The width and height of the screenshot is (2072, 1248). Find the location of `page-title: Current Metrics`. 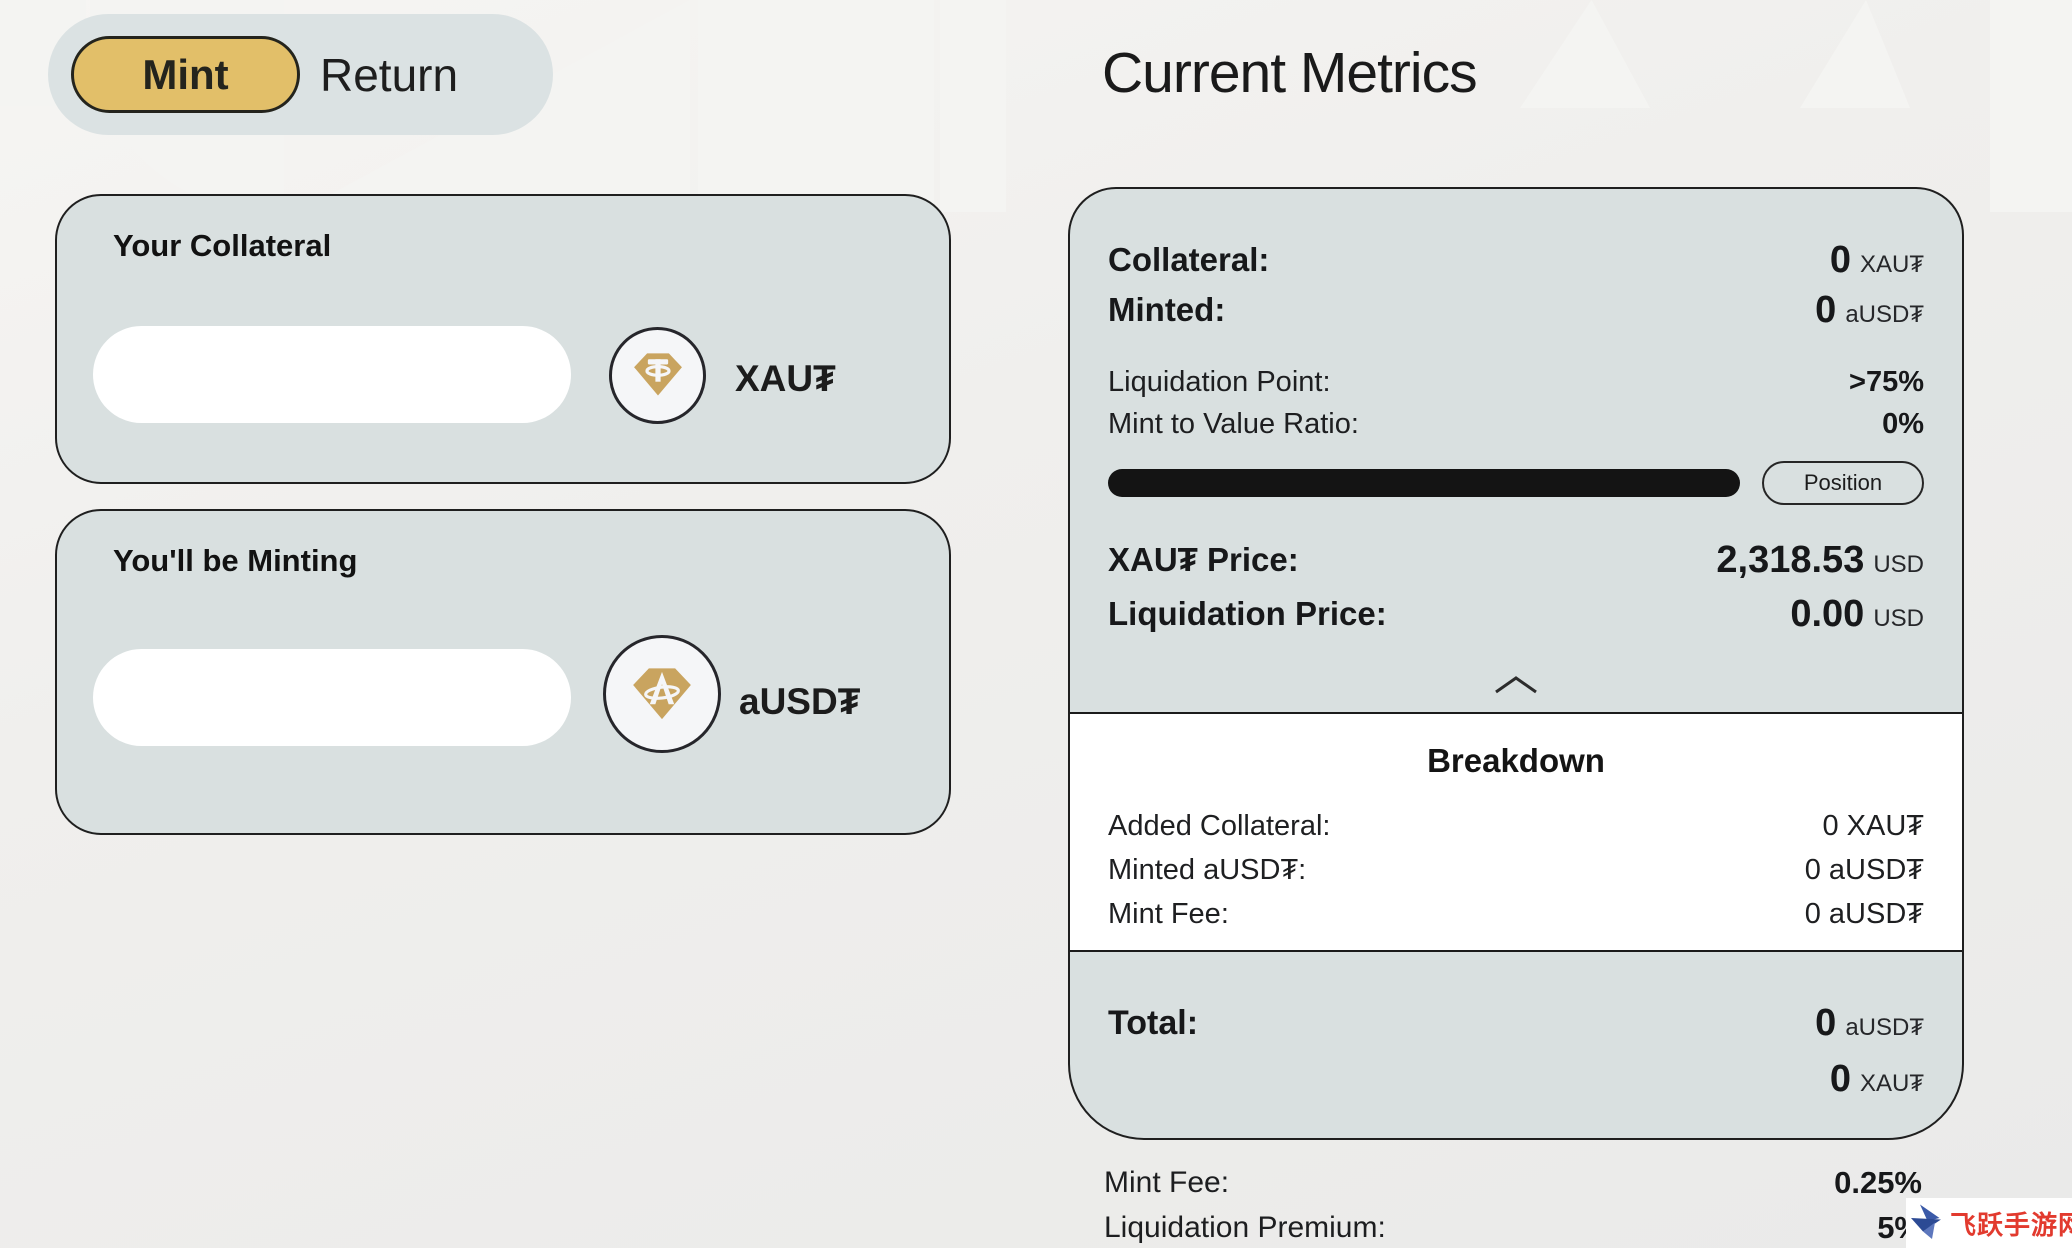

page-title: Current Metrics is located at coordinates (1290, 73).